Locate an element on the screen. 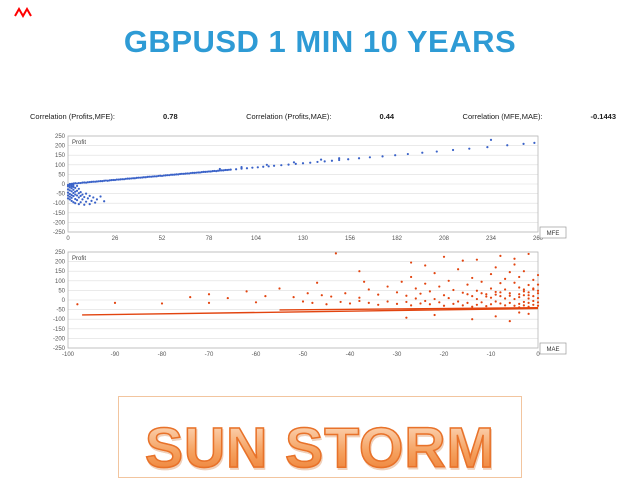 Image resolution: width=640 pixels, height=480 pixels. svg-text: -40 is located at coordinates (350, 355).